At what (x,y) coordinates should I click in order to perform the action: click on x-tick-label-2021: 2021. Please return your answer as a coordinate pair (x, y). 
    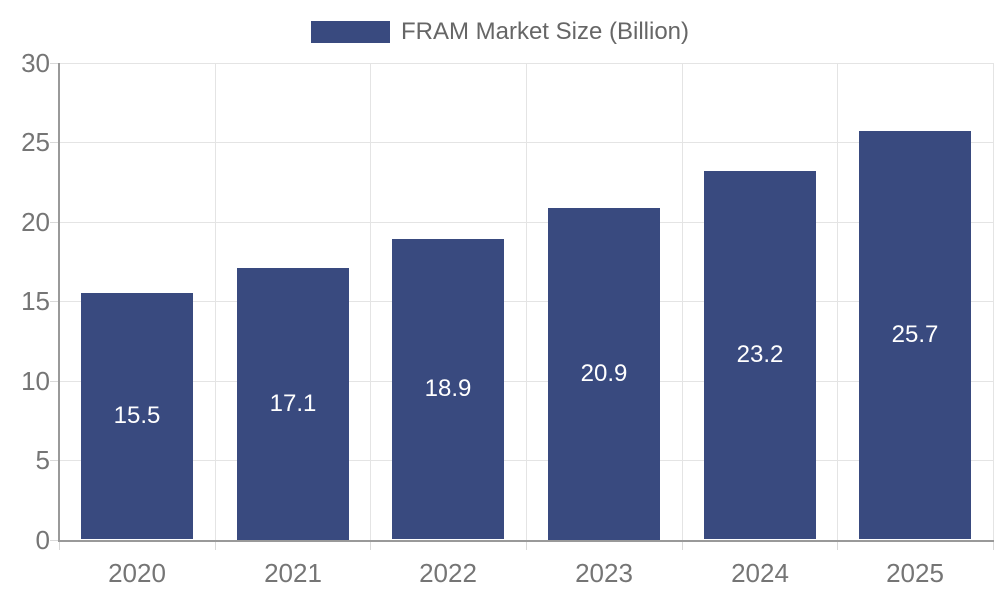
    Looking at the image, I should click on (293, 573).